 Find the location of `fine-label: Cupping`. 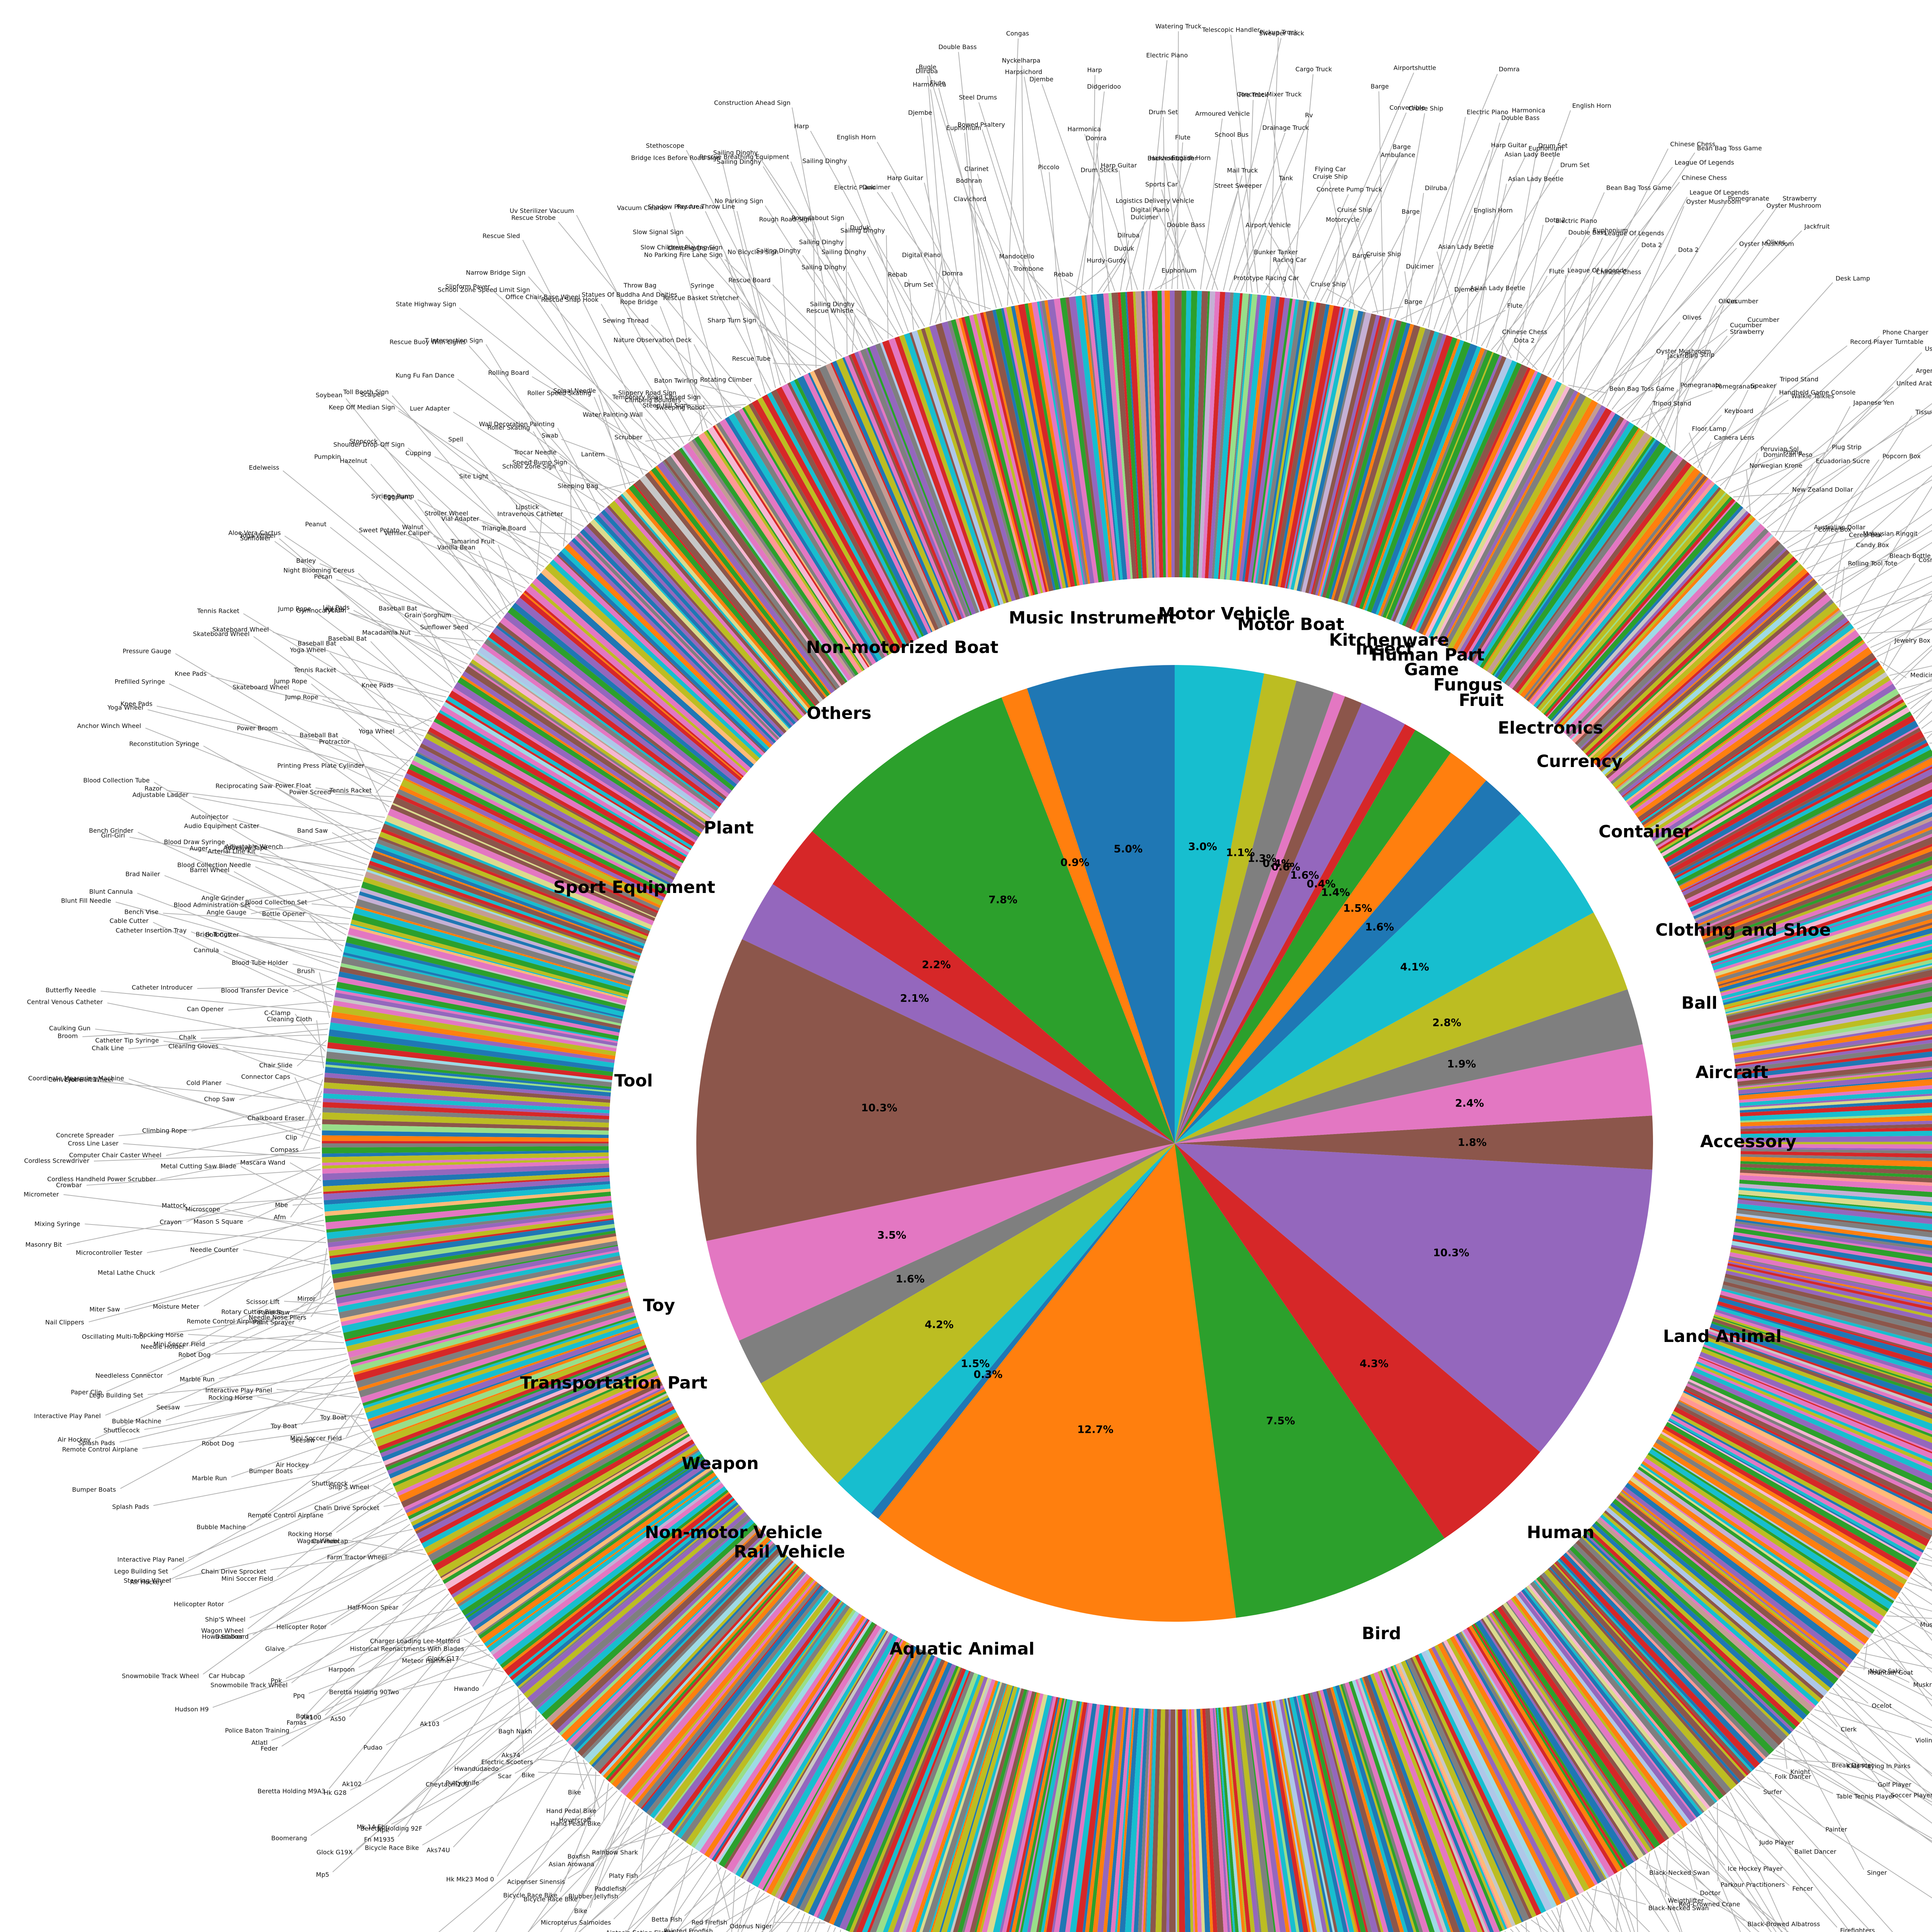

fine-label: Cupping is located at coordinates (418, 453).